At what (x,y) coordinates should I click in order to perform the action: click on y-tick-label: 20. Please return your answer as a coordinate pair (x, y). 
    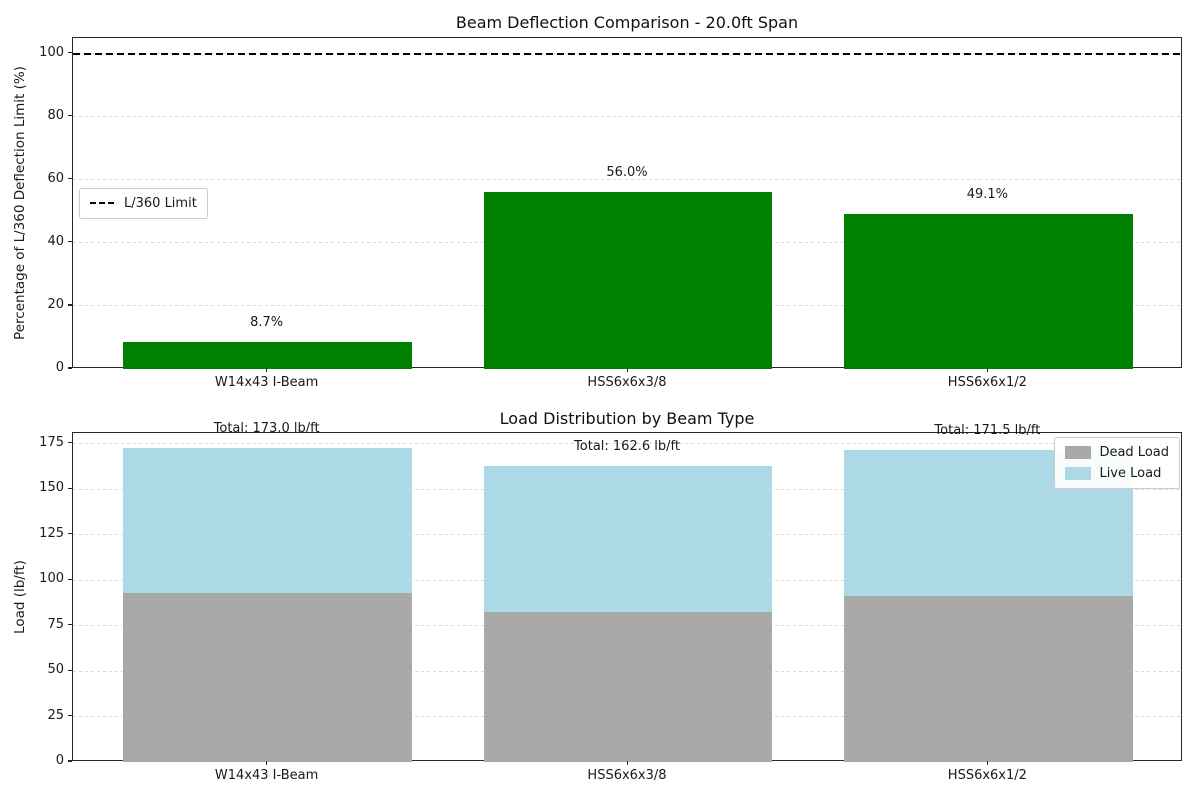
    Looking at the image, I should click on (55, 304).